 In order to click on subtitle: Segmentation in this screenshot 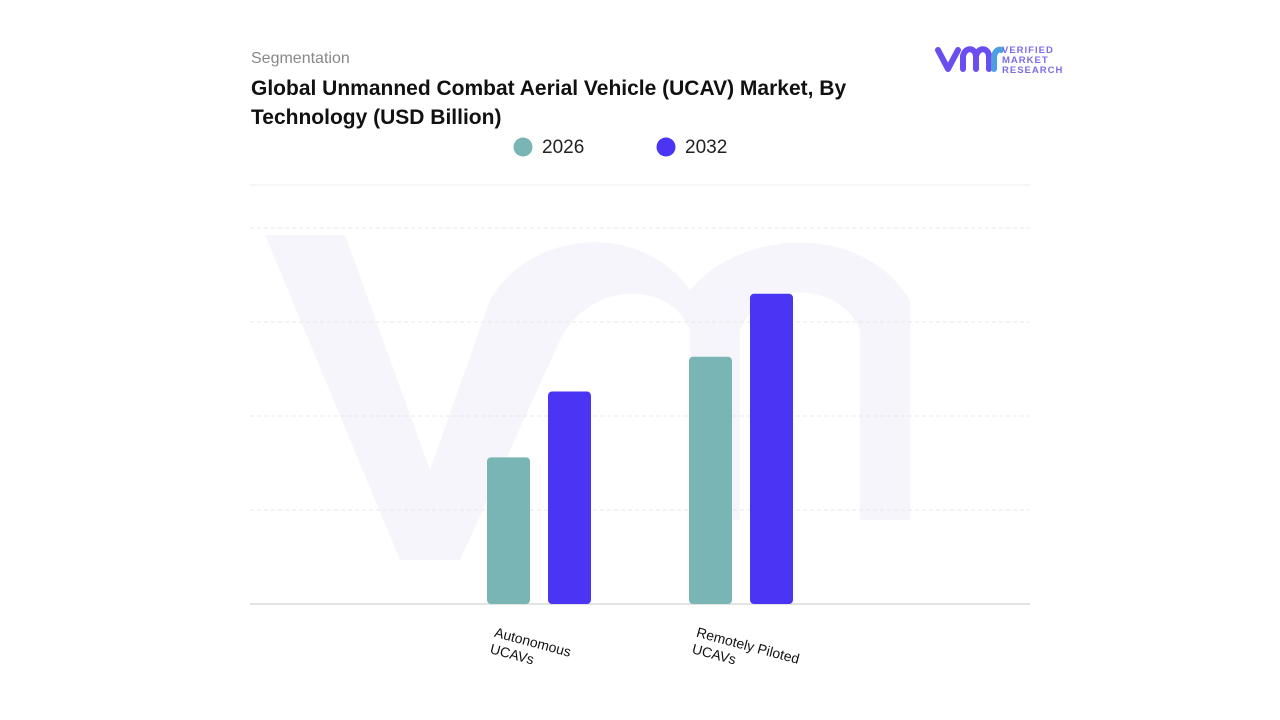, I will do `click(300, 58)`.